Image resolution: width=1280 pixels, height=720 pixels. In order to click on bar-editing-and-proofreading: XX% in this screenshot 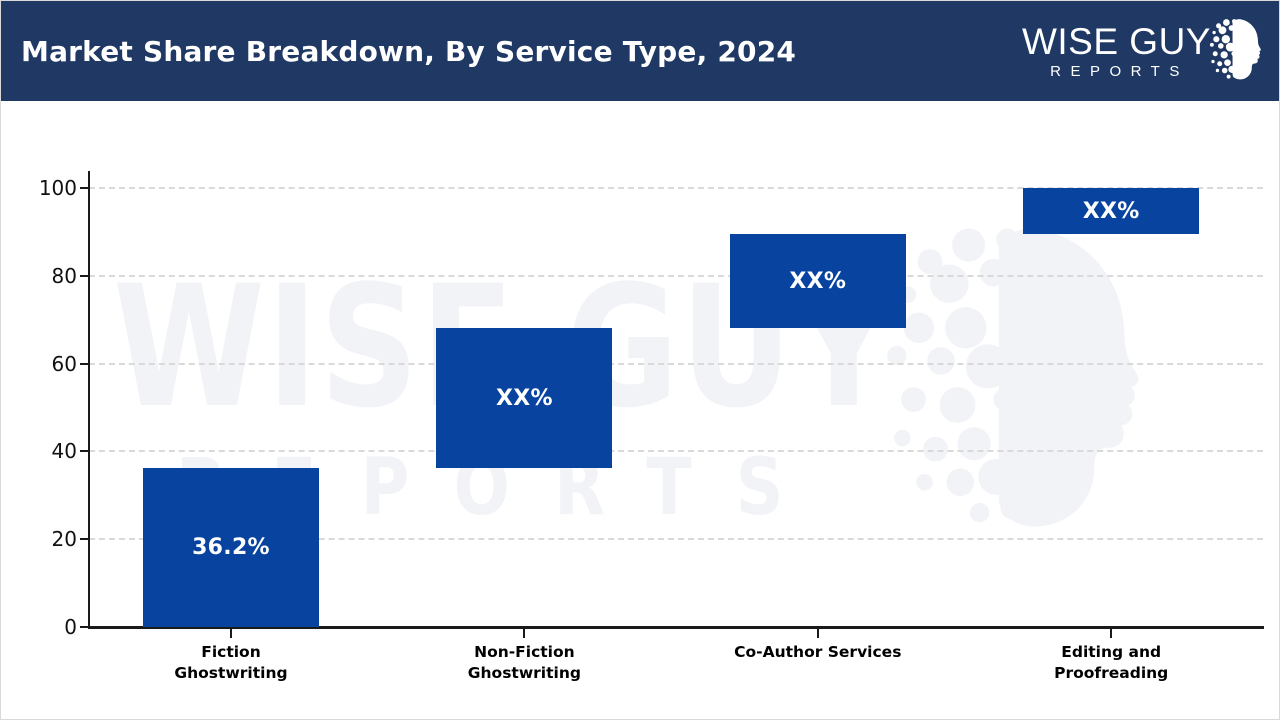, I will do `click(1111, 211)`.